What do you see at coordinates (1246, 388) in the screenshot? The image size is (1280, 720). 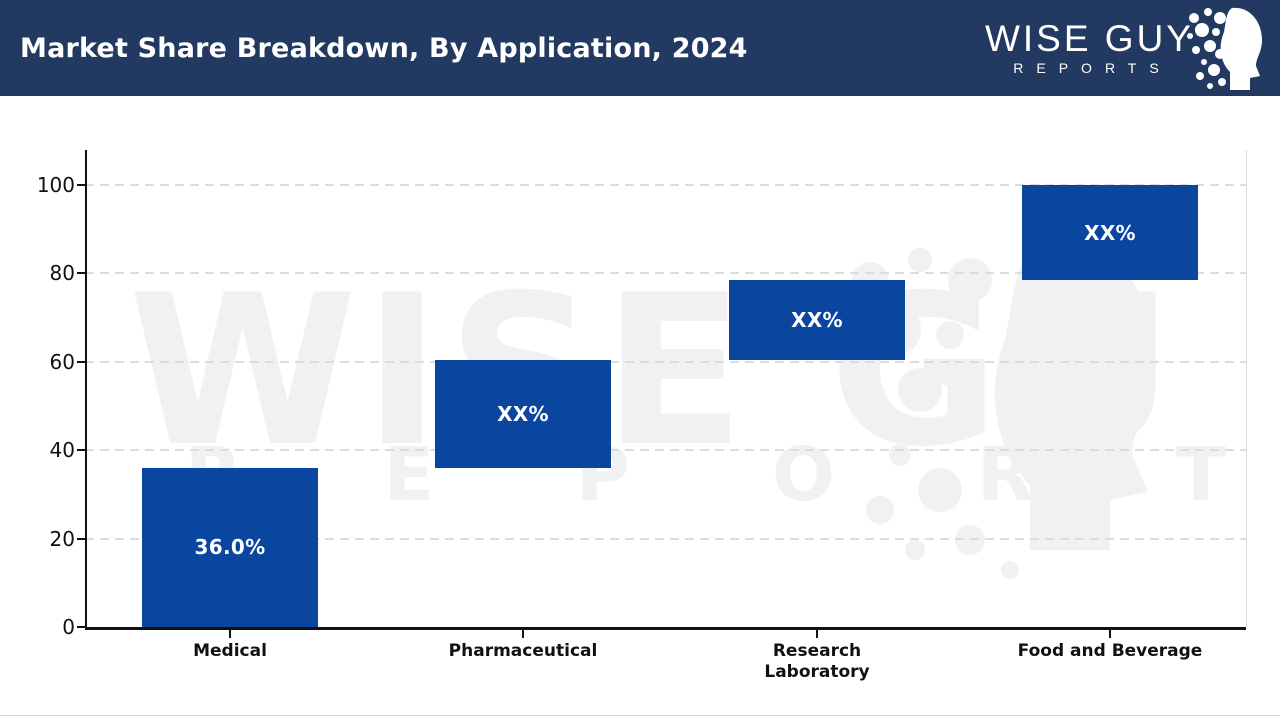 I see `plot-right-border` at bounding box center [1246, 388].